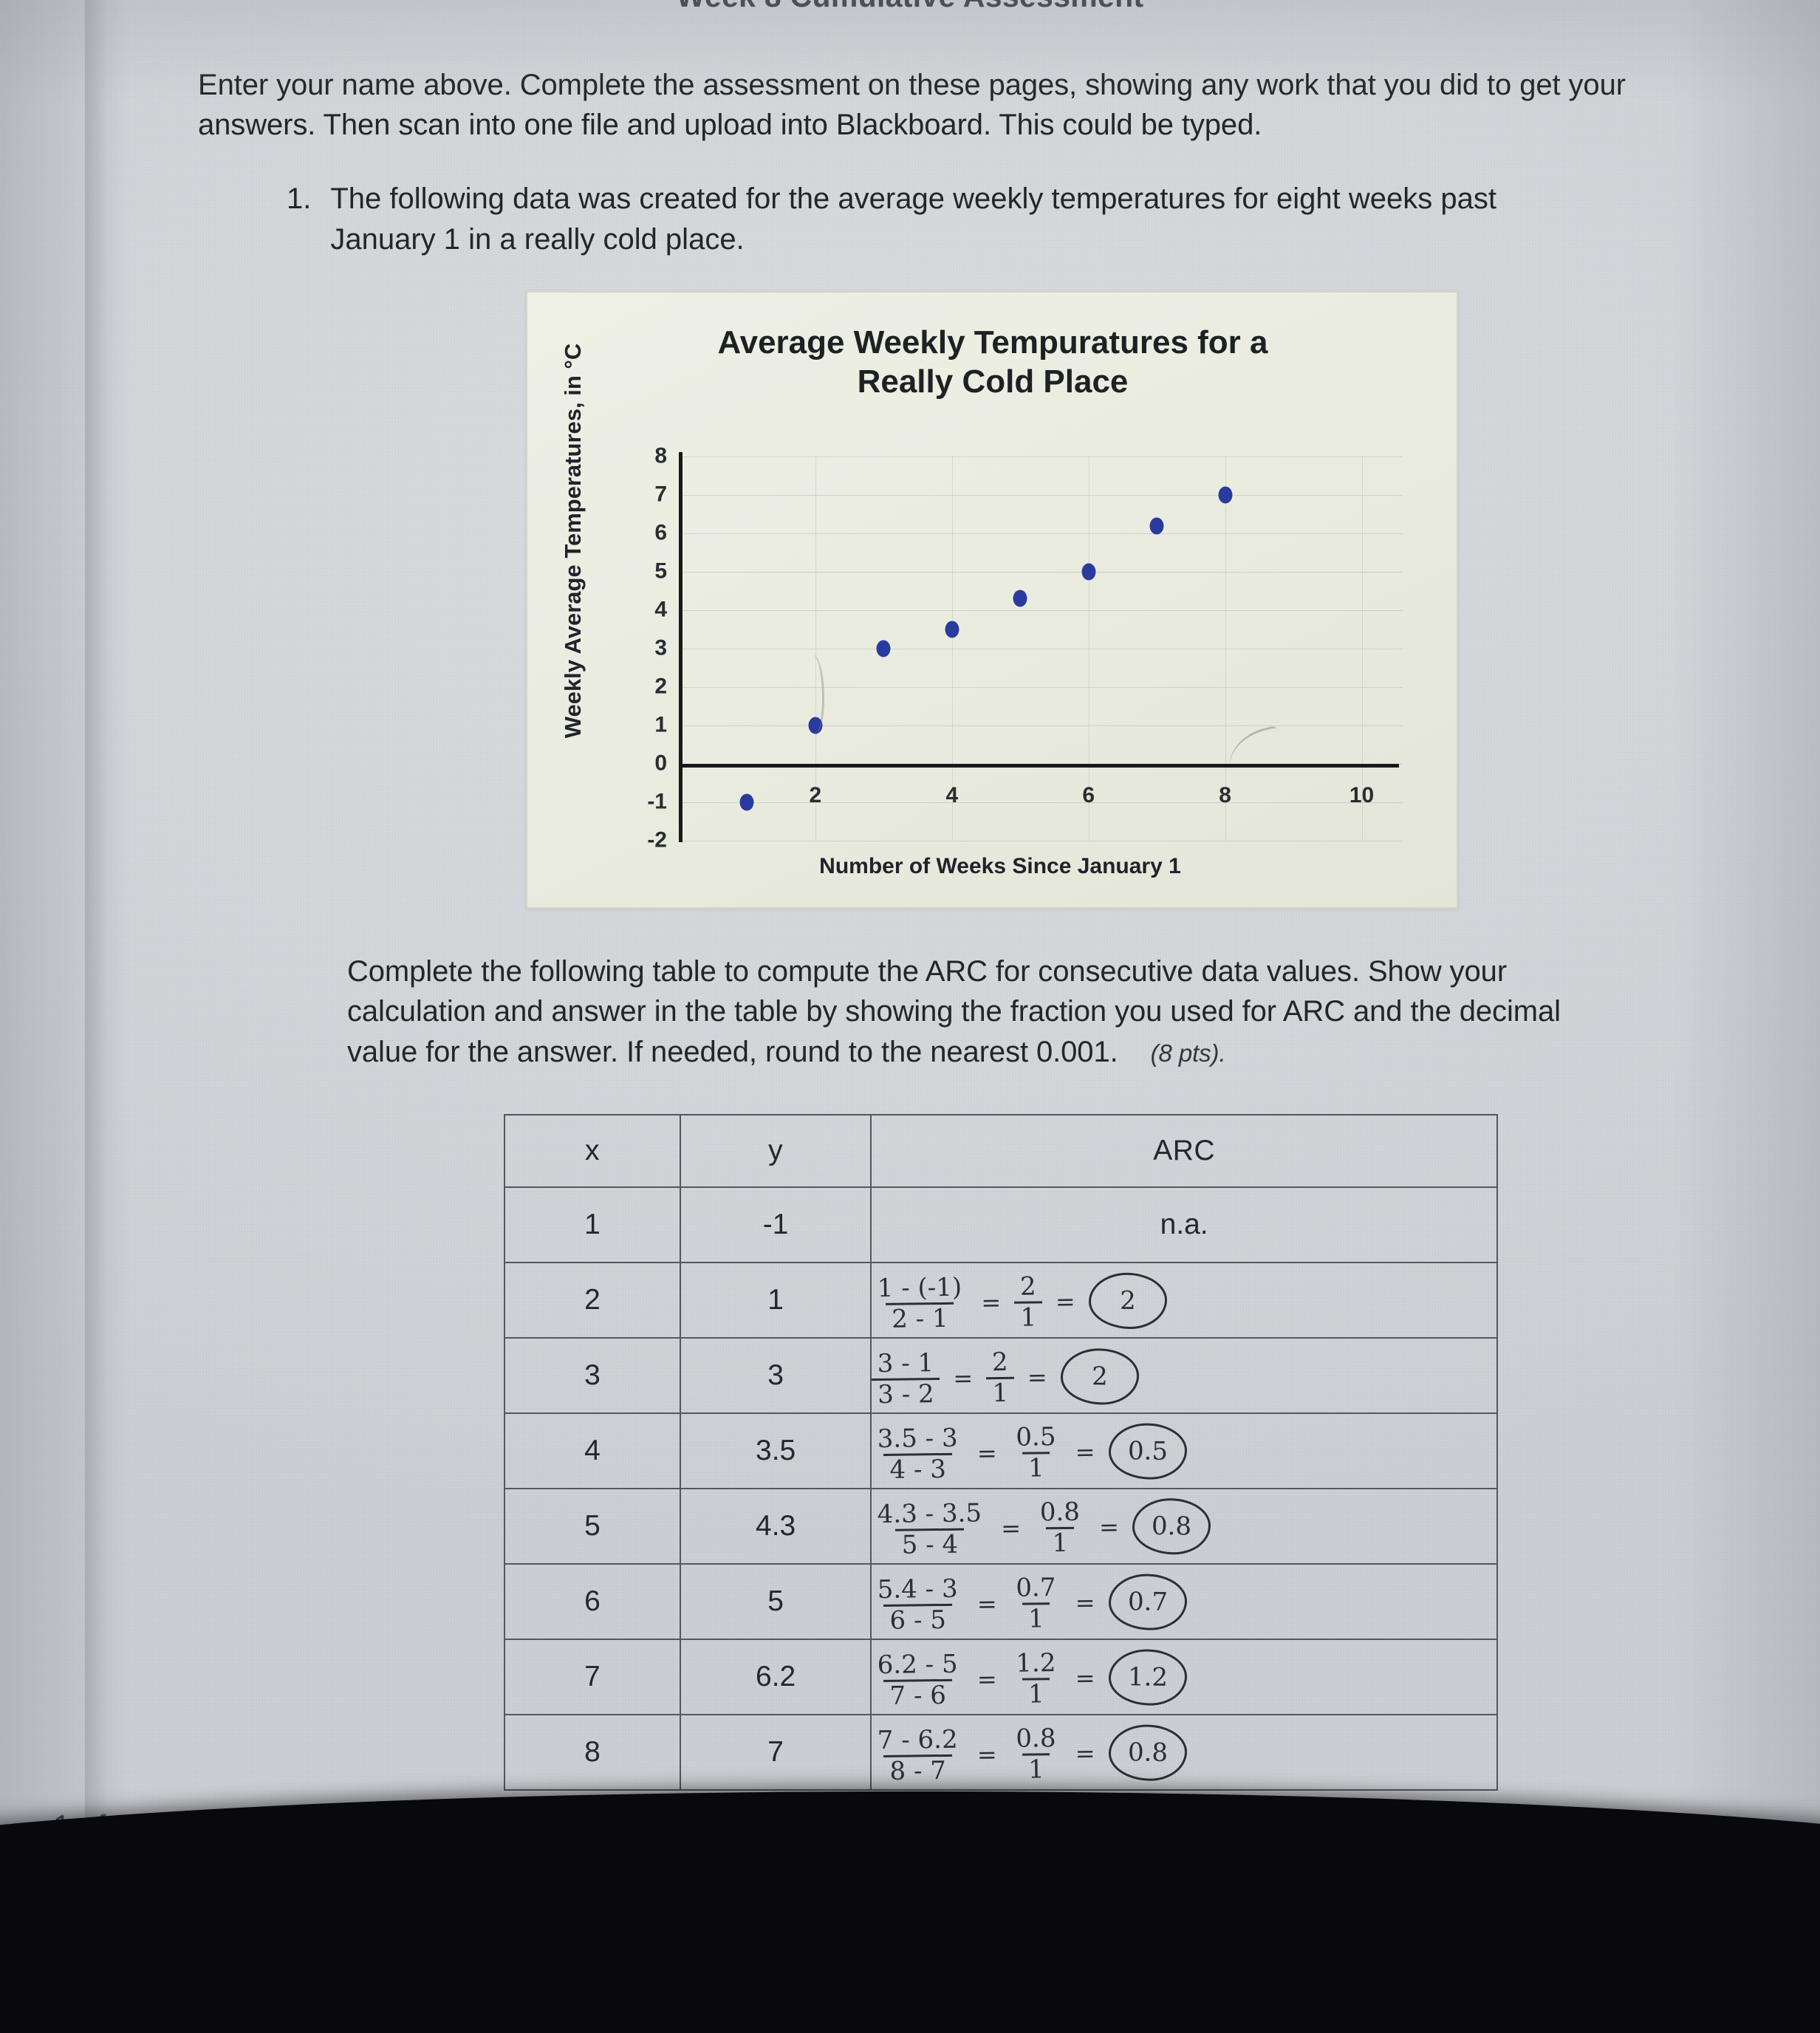 This screenshot has height=2033, width=1820. What do you see at coordinates (1036, 1662) in the screenshot?
I see `arc-simplified-6-numerator: 1.2` at bounding box center [1036, 1662].